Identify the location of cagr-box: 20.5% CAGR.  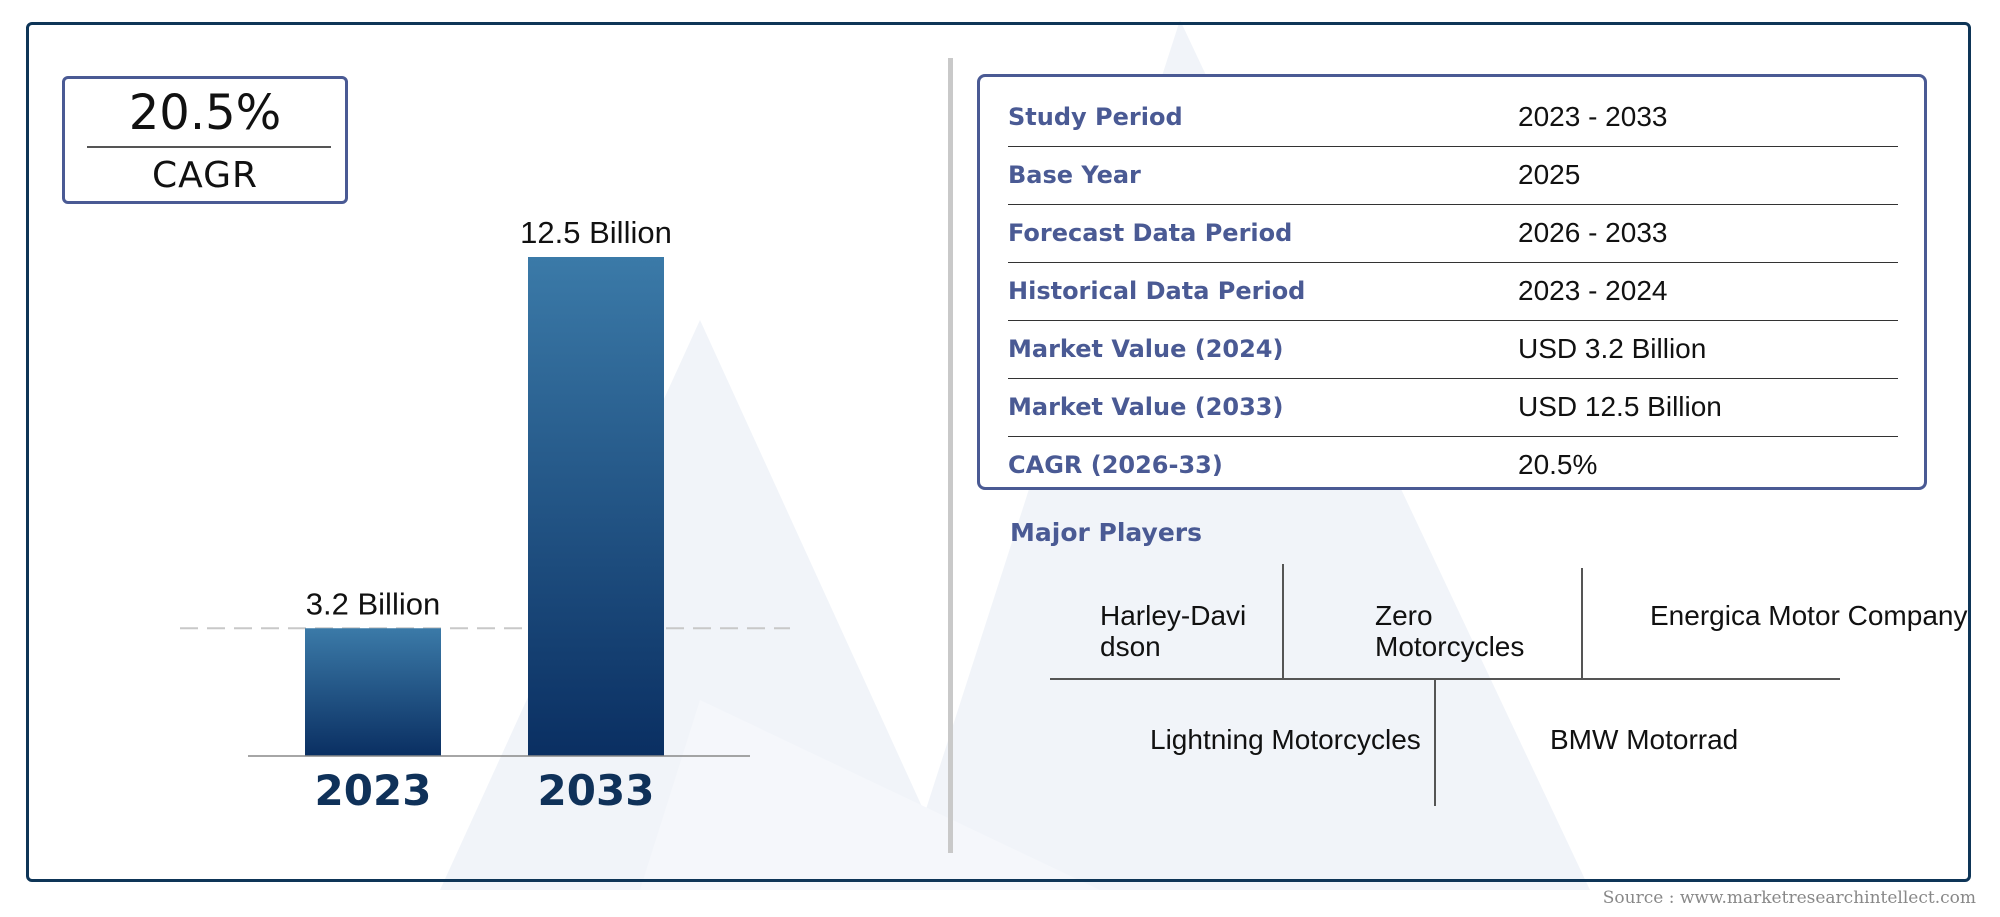
(205, 140).